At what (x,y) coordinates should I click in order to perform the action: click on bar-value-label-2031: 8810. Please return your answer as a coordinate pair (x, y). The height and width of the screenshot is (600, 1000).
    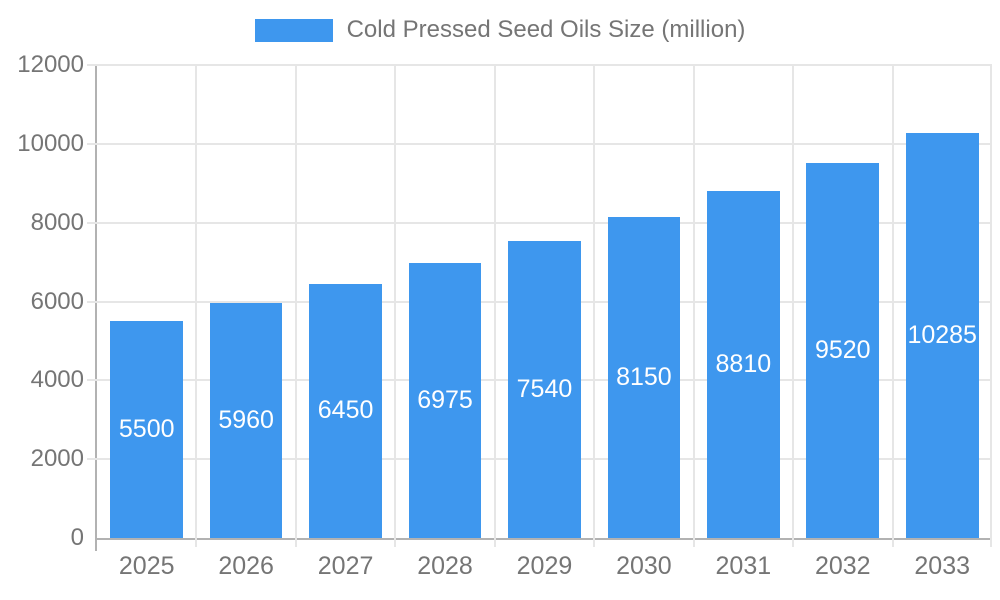
    Looking at the image, I should click on (743, 363).